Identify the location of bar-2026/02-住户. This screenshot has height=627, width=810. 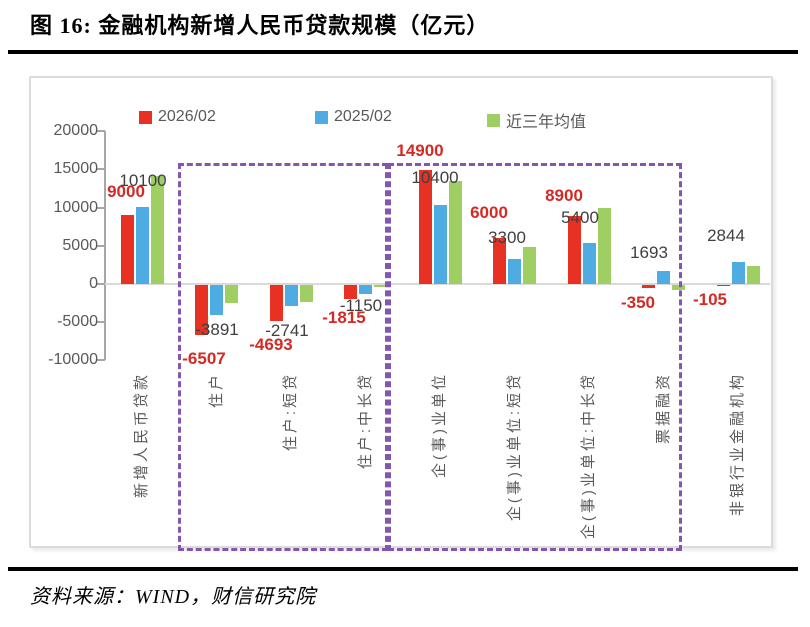
(201, 310).